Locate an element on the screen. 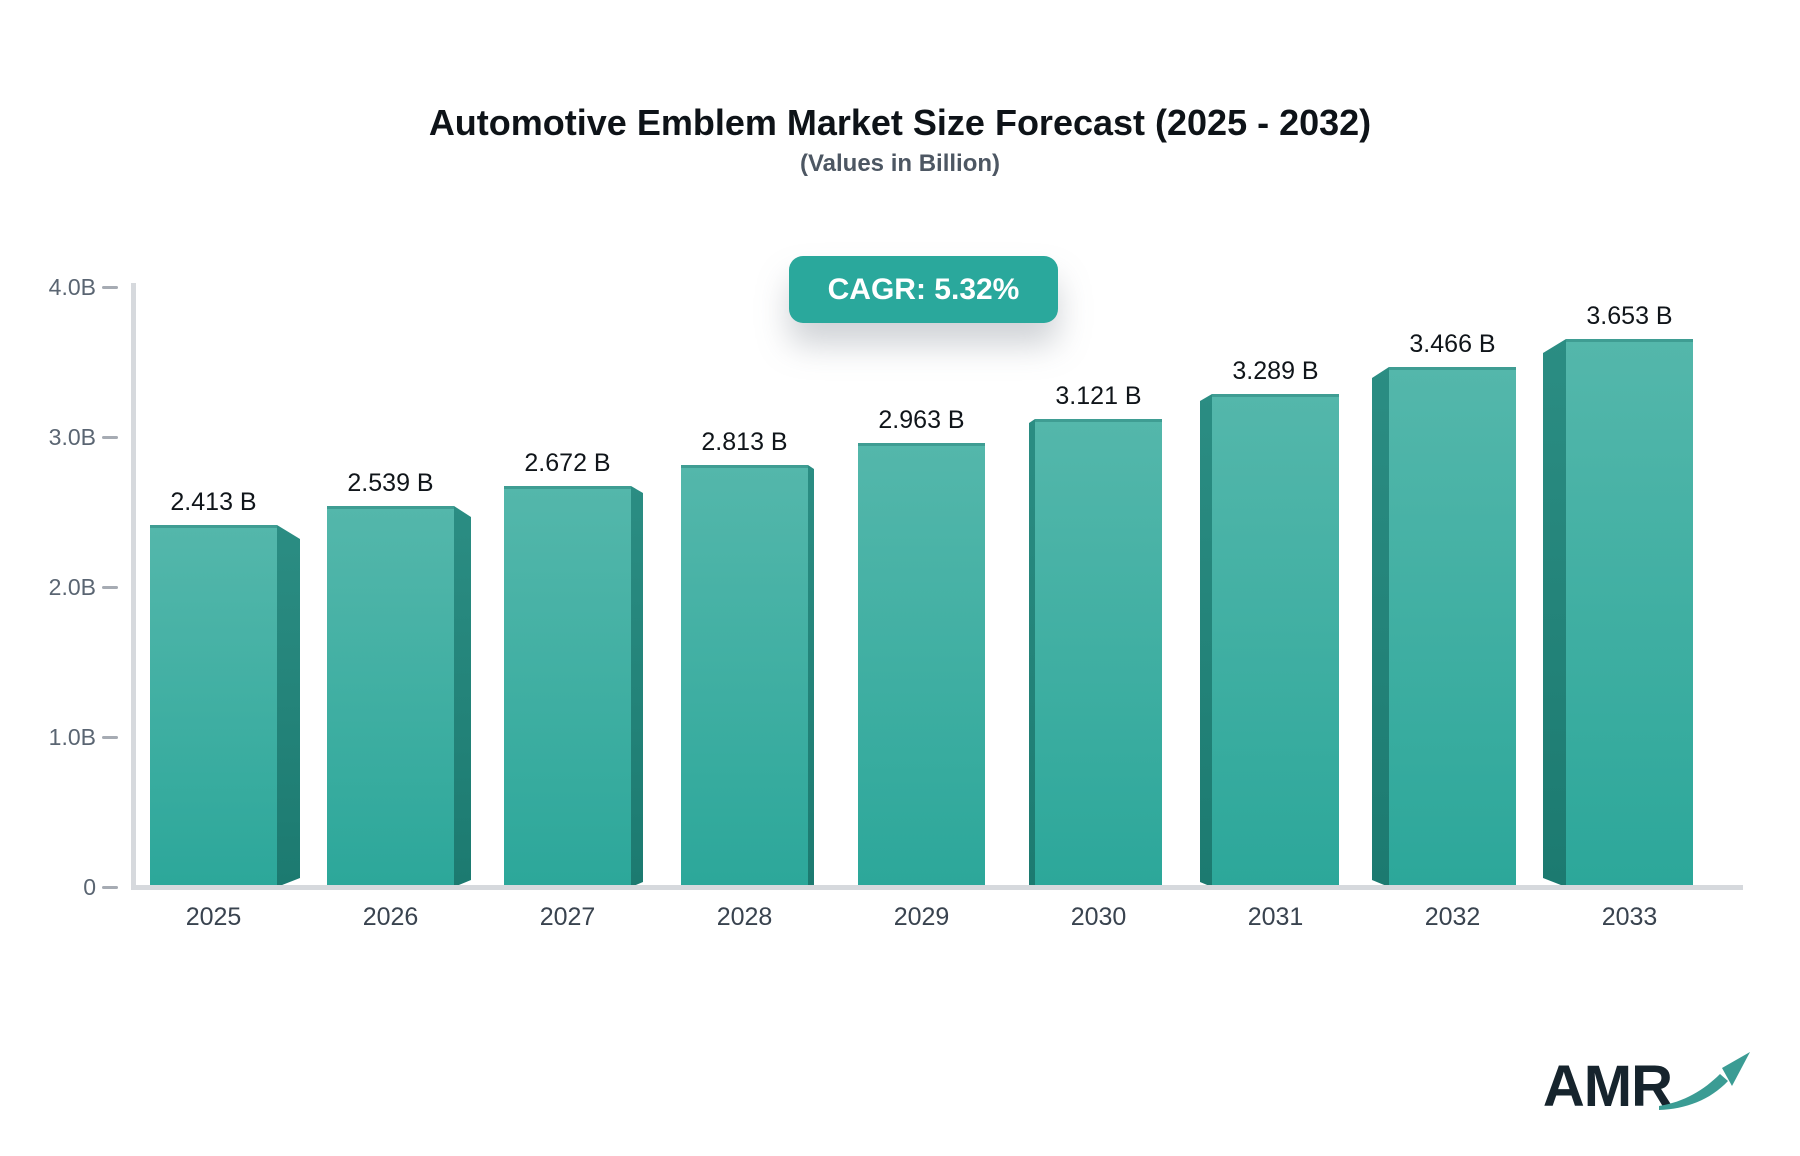  bar-2030 is located at coordinates (1098, 653).